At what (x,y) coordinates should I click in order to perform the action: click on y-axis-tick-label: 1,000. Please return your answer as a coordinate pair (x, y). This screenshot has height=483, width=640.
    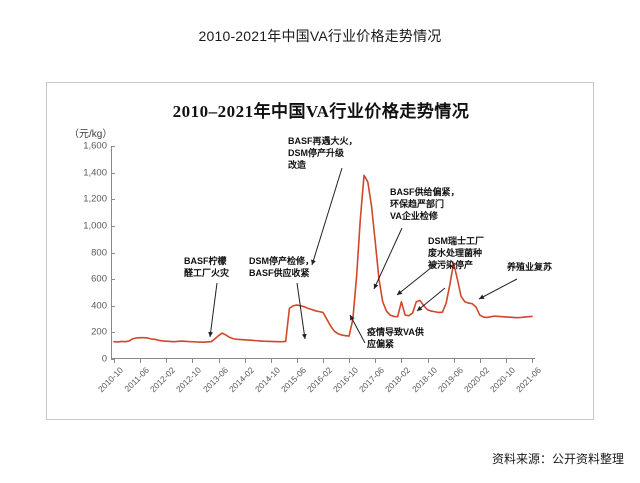
    Looking at the image, I should click on (95, 226).